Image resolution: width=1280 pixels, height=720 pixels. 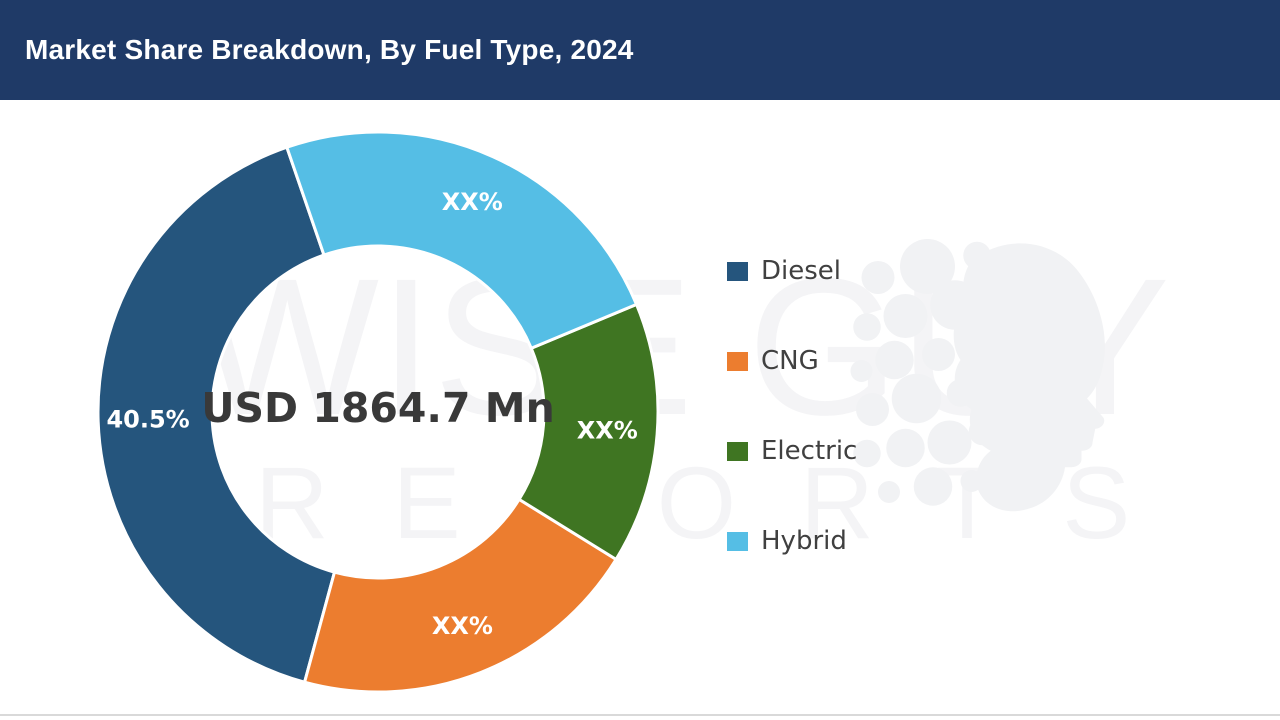 What do you see at coordinates (737, 271) in the screenshot?
I see `legend-swatch-diesel` at bounding box center [737, 271].